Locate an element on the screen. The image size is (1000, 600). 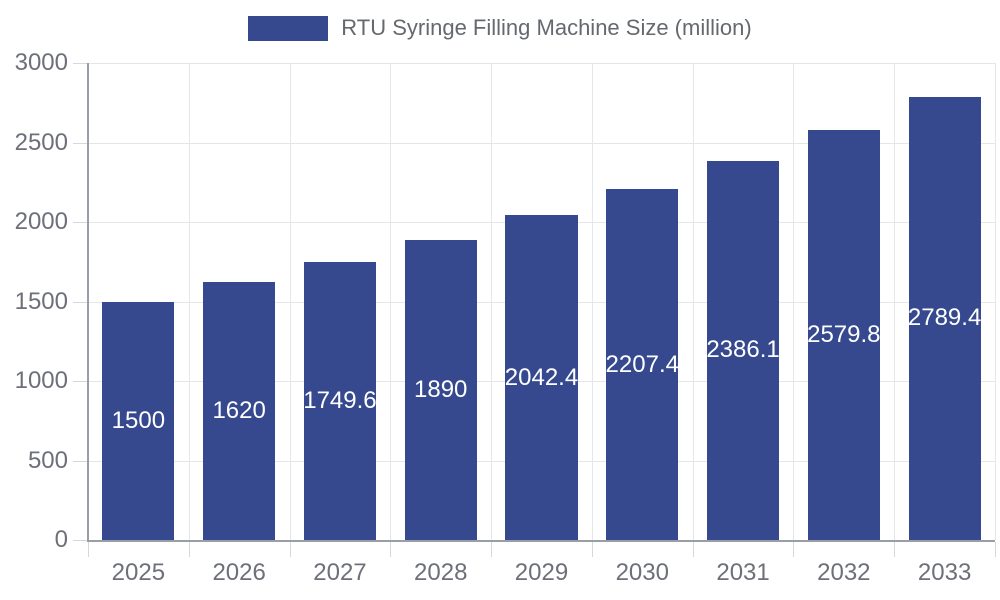
bar-2032: 2579.8 is located at coordinates (844, 334).